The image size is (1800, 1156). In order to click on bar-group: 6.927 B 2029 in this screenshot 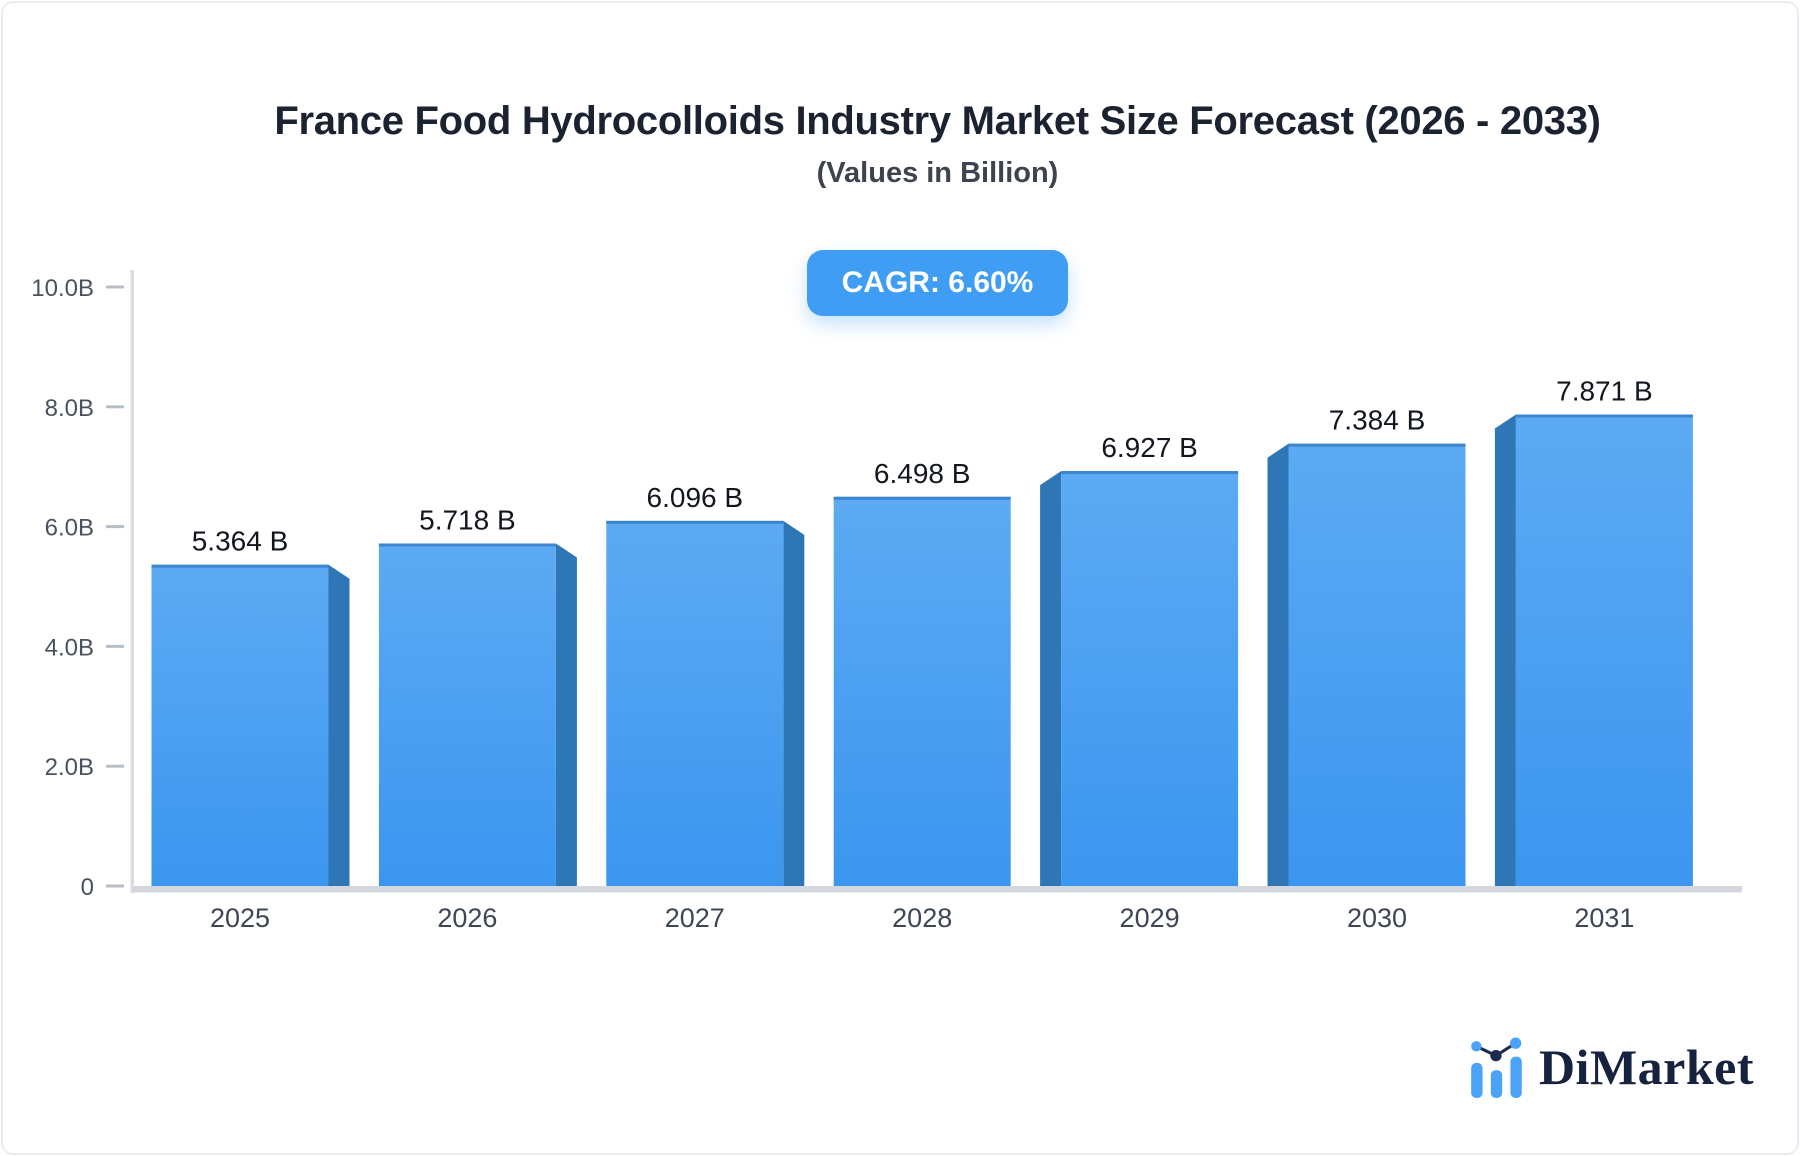, I will do `click(1139, 682)`.